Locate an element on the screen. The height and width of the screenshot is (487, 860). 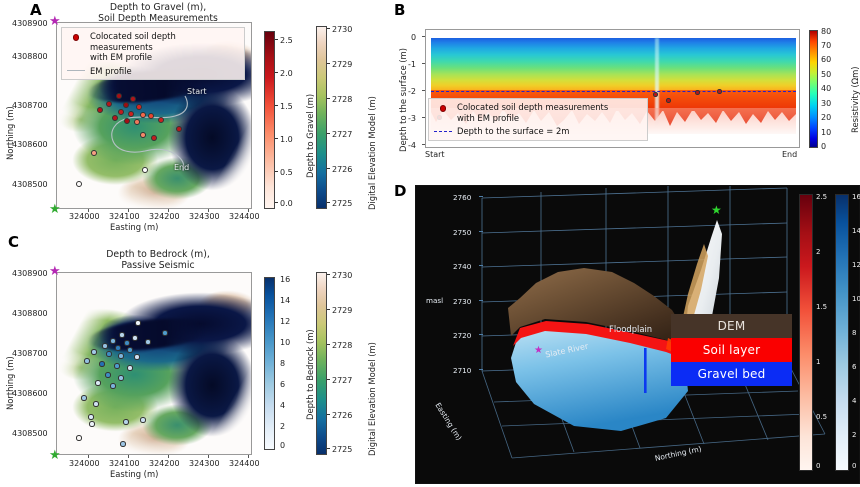
panel-c-dem-raster is located at coordinates (154, 363).